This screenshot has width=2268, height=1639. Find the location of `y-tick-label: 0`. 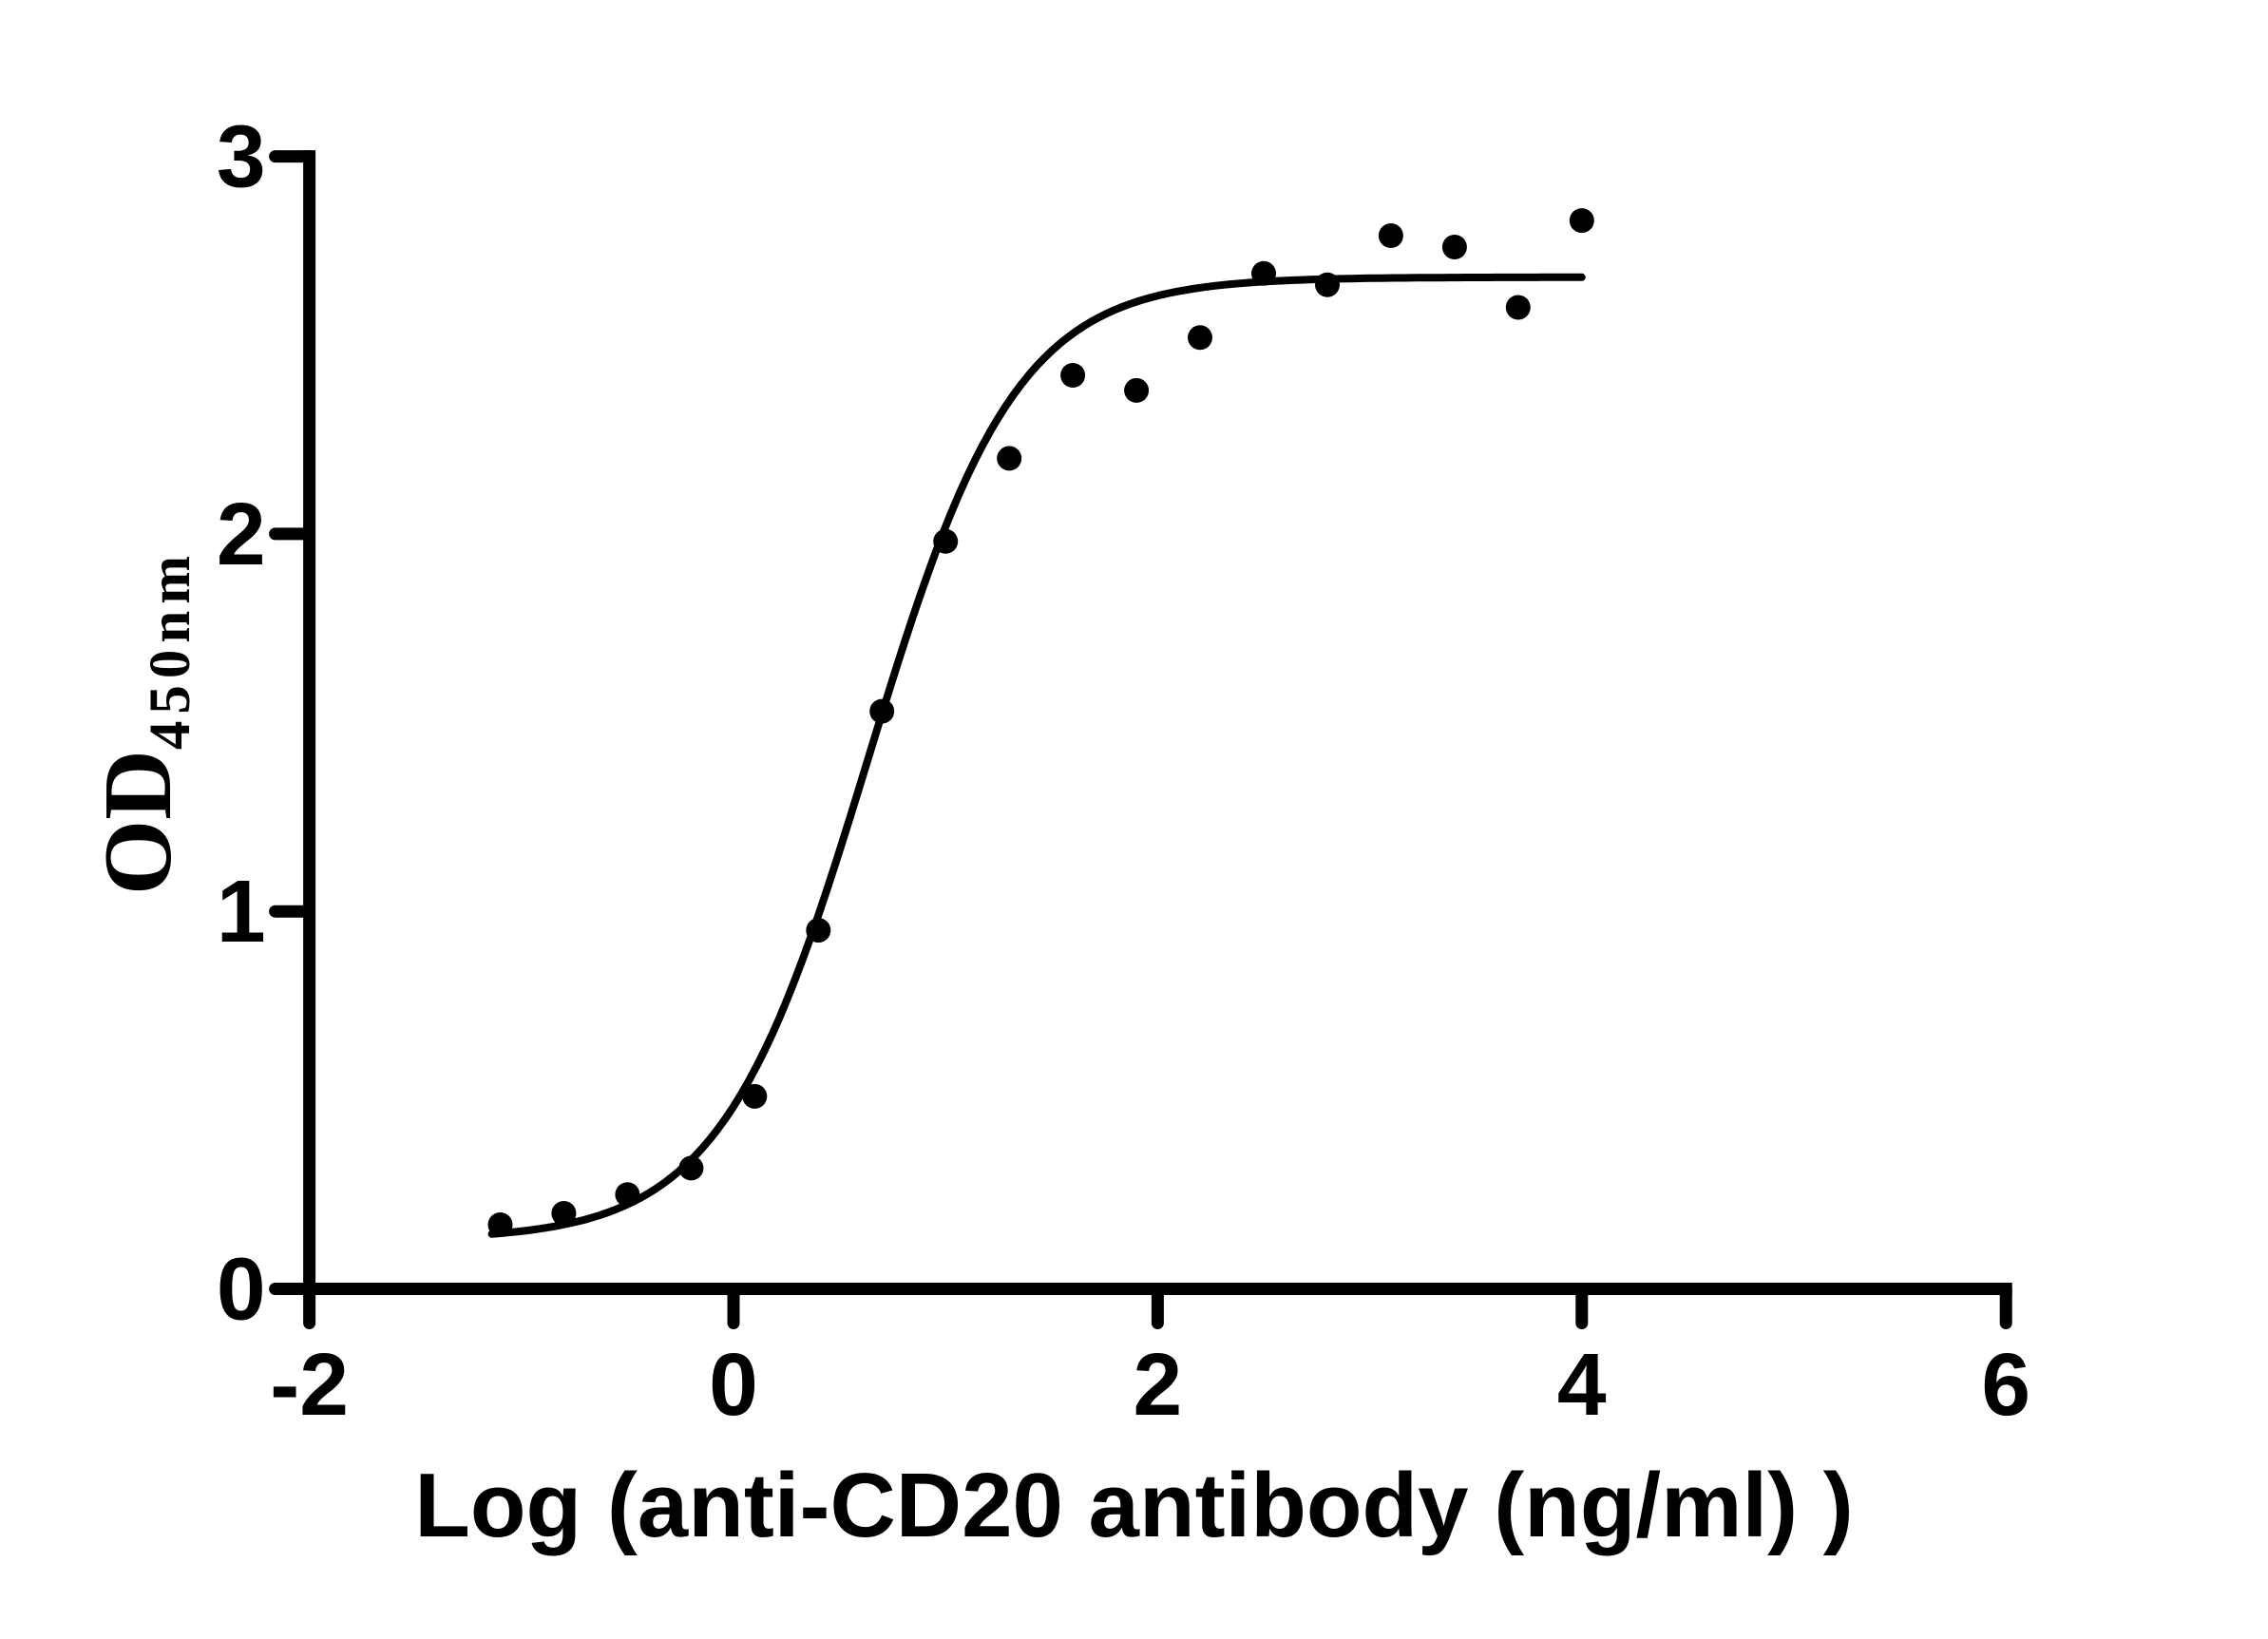

y-tick-label: 0 is located at coordinates (242, 1289).